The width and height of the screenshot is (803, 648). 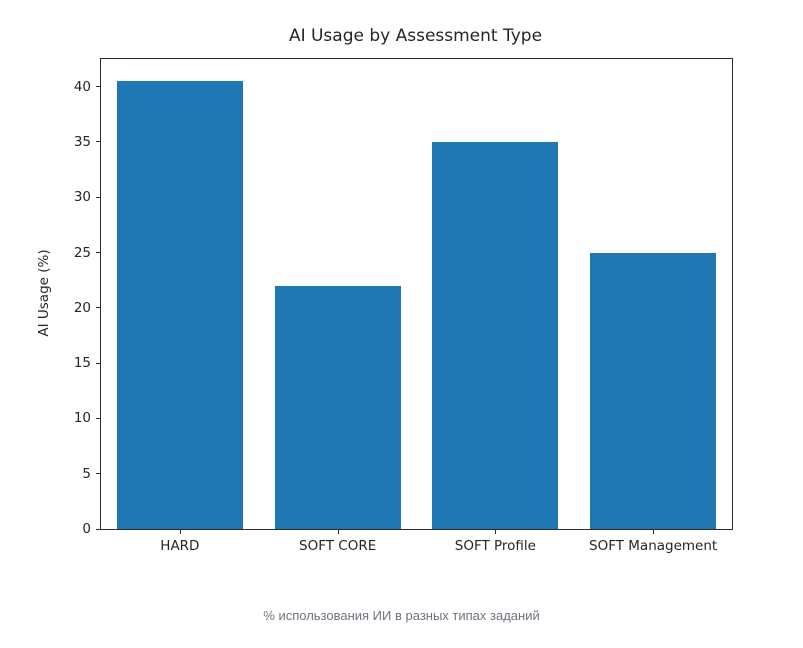 What do you see at coordinates (82, 307) in the screenshot?
I see `y-tick-label-20: 20` at bounding box center [82, 307].